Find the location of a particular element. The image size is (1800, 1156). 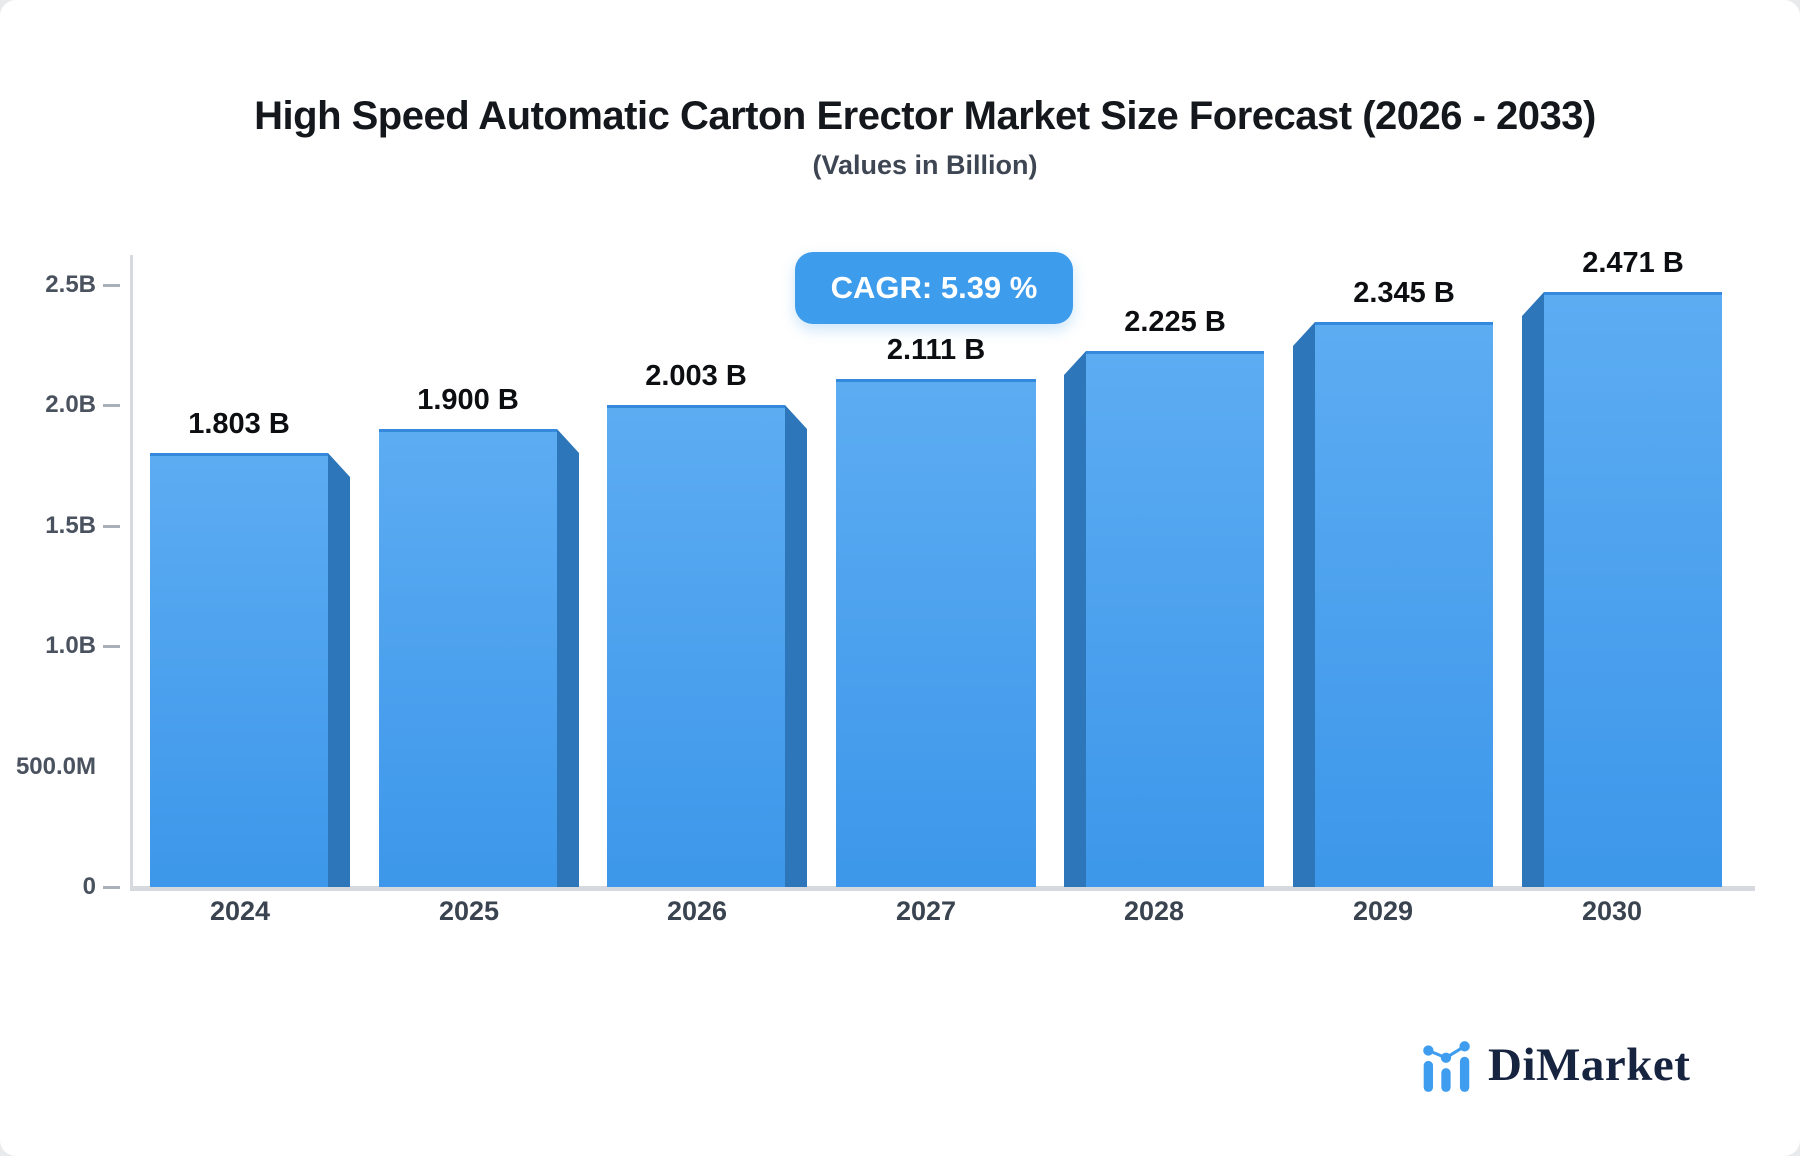

bar-3d-side-2028 is located at coordinates (1075, 619).